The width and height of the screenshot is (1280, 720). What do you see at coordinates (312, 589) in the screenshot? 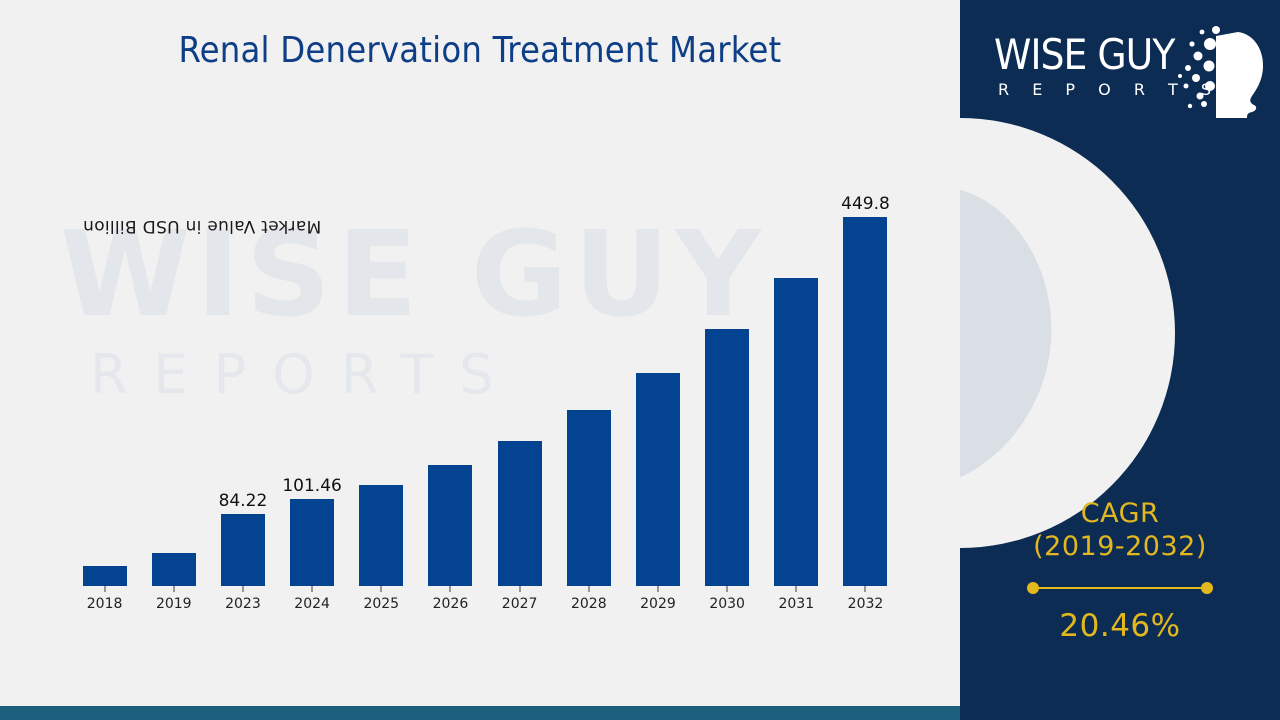
I see `tick-mark-2024` at bounding box center [312, 589].